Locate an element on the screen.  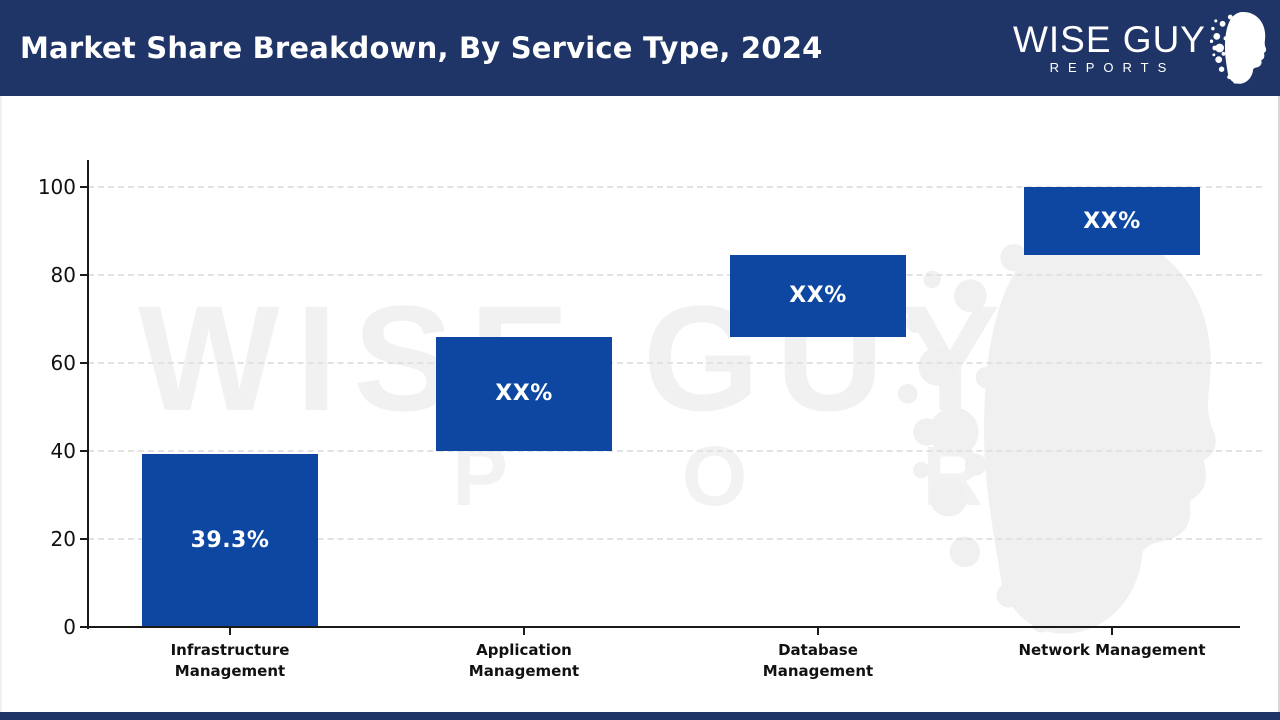
y-tick-label: 100 is located at coordinates (56, 187).